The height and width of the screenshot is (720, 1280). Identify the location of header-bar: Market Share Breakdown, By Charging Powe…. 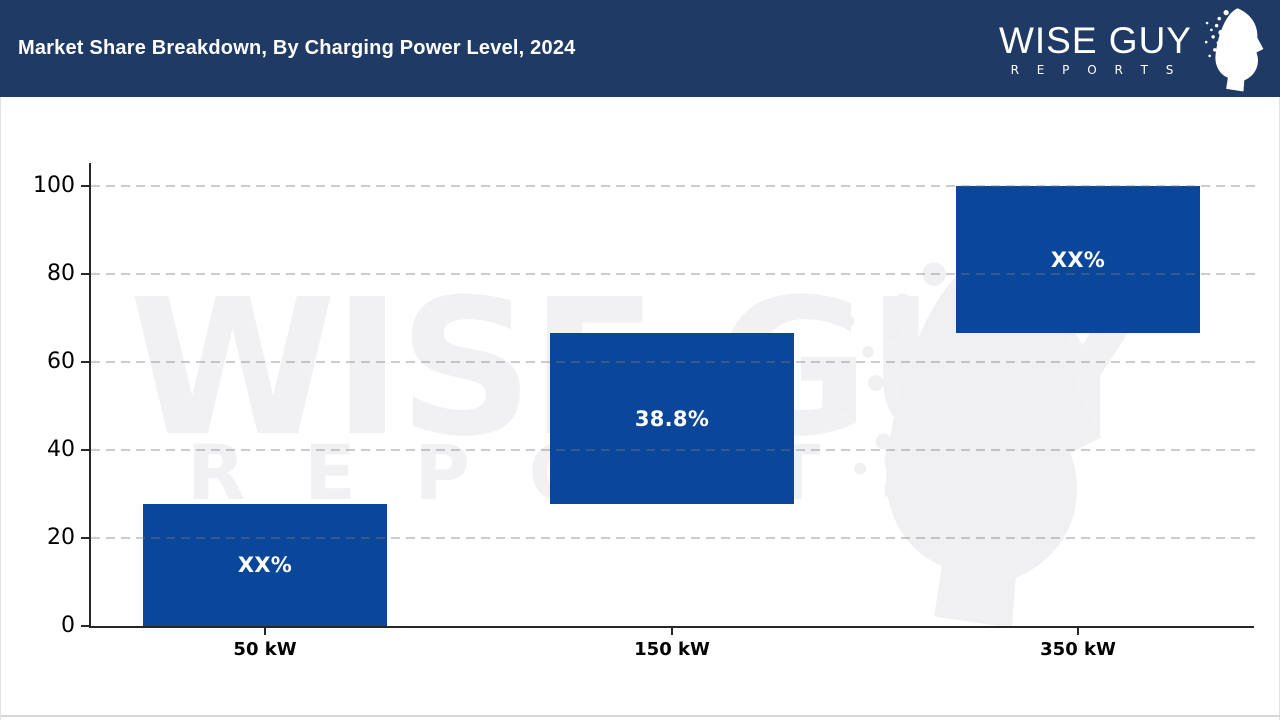
(640, 48).